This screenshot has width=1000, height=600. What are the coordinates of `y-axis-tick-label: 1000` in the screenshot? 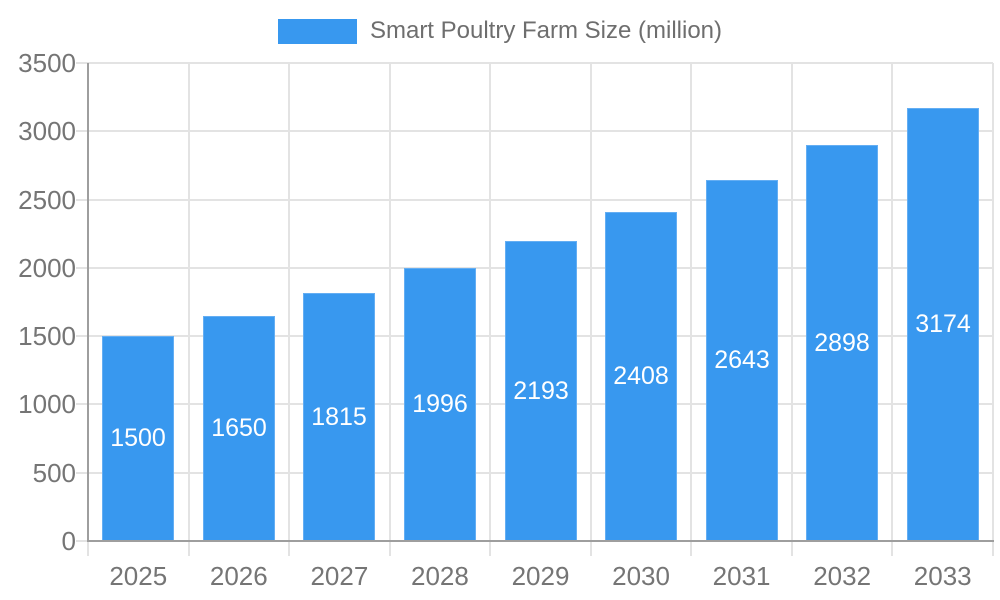 It's located at (47, 404).